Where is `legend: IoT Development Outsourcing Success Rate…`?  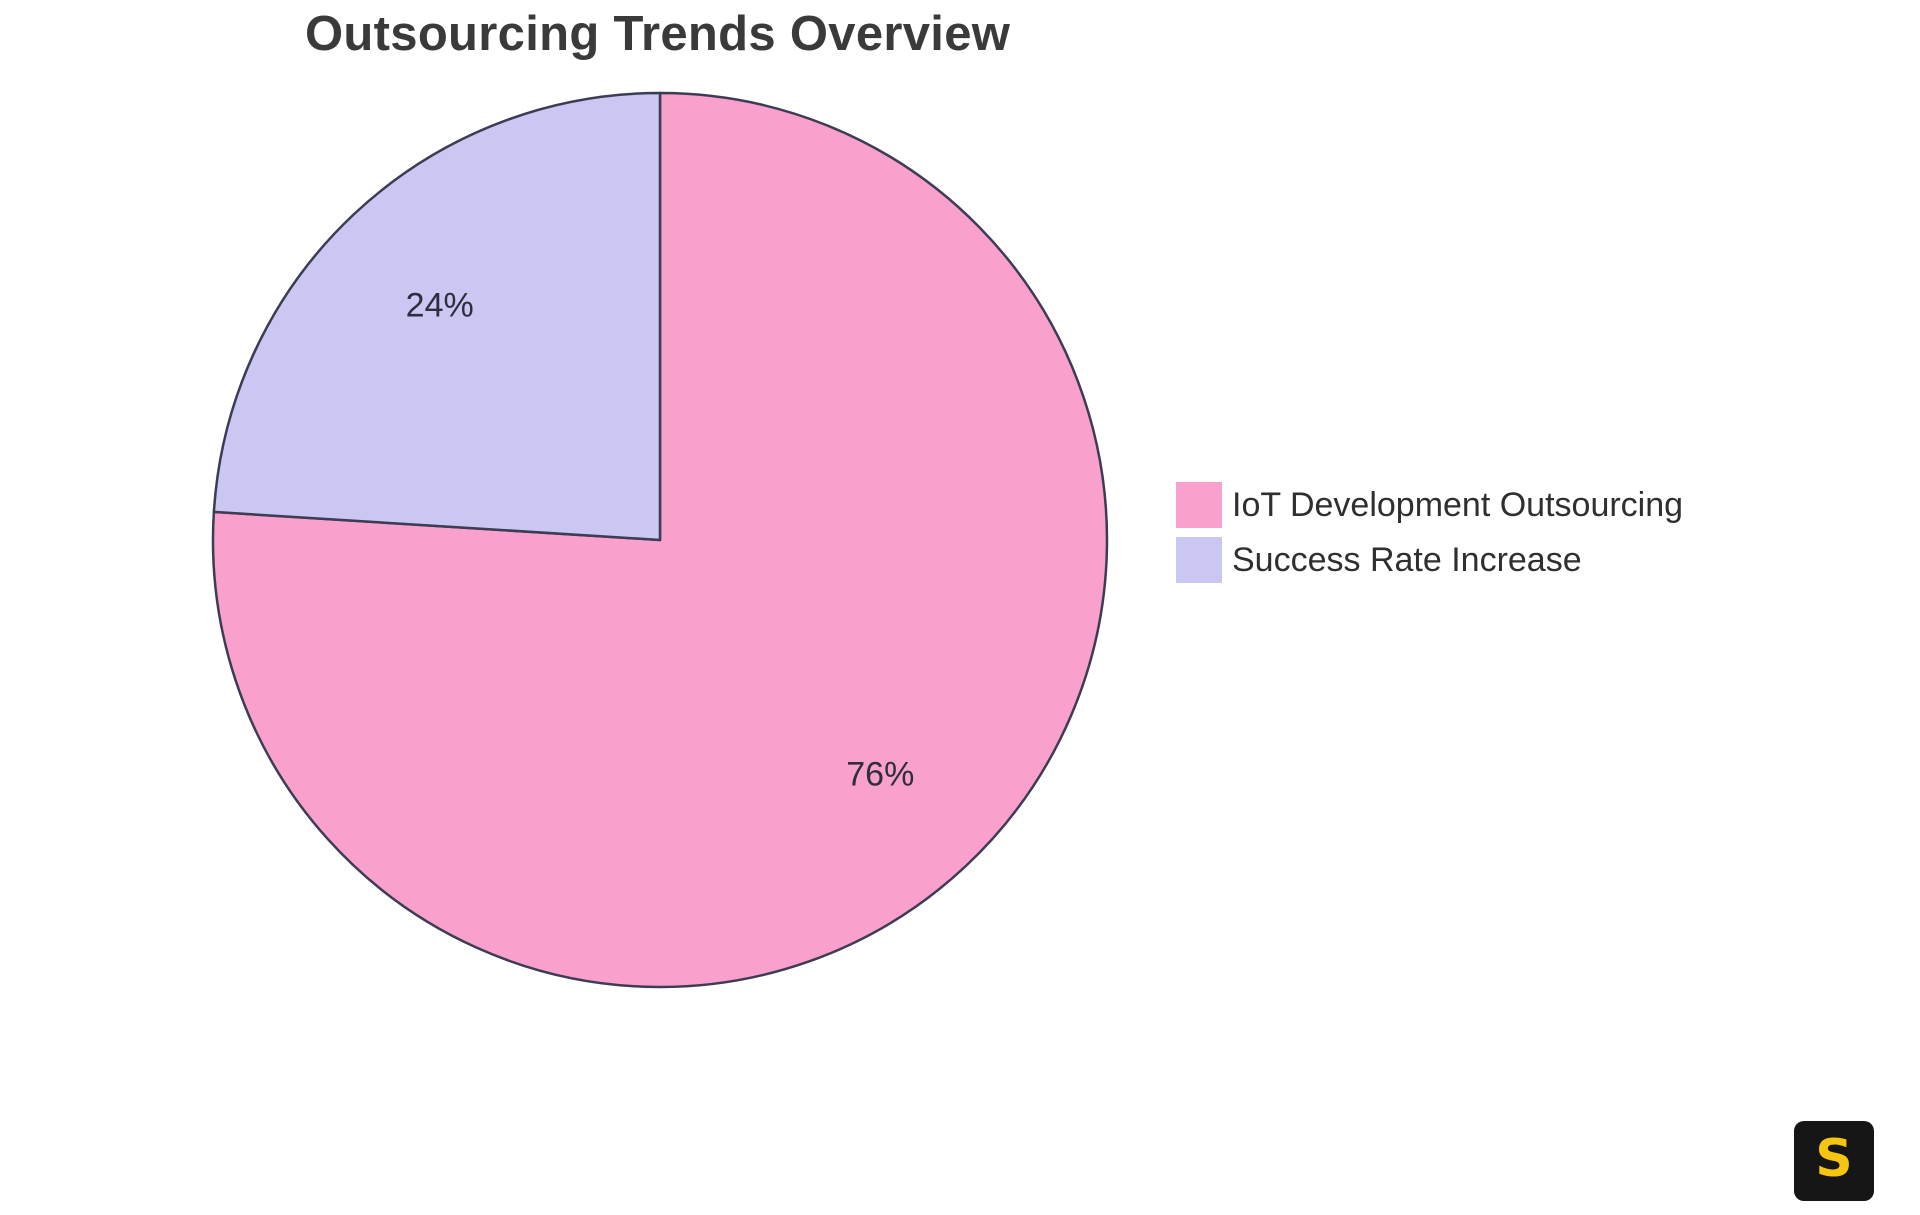
legend: IoT Development Outsourcing Success Rate… is located at coordinates (1429, 532).